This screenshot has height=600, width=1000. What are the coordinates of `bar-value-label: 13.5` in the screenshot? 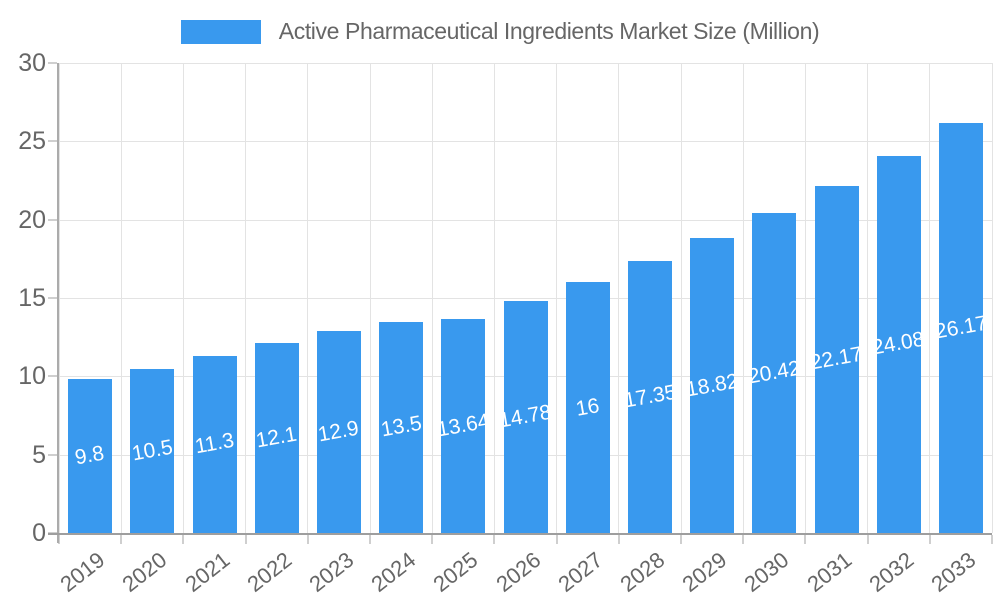 It's located at (401, 426).